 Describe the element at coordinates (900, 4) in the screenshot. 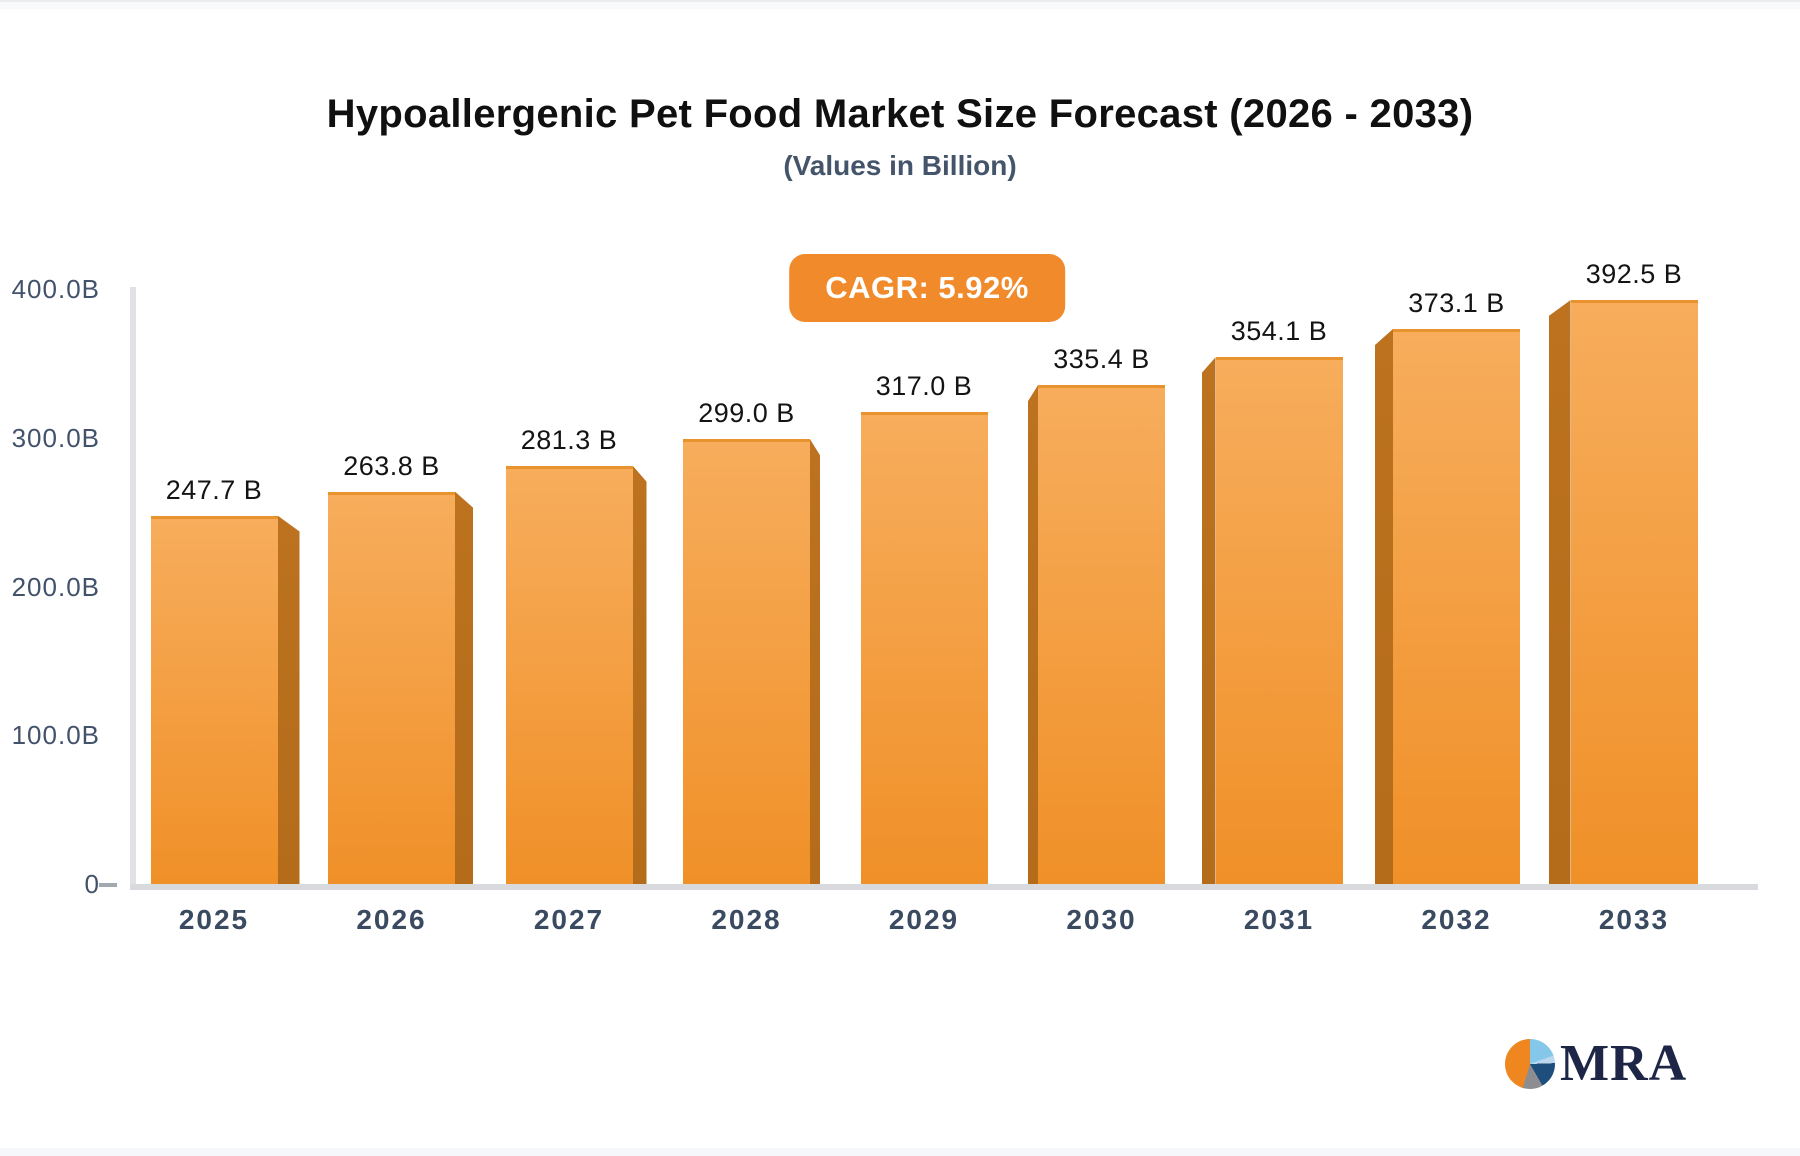

I see `top-edge-strip` at that location.